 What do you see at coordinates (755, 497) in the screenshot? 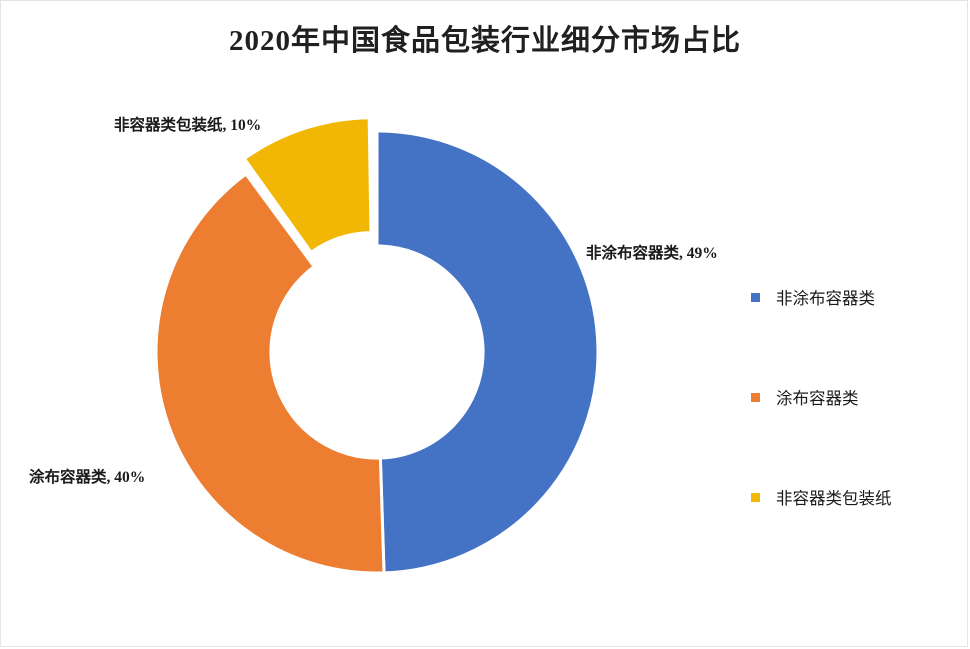
I see `legend-swatch-icon-yellow` at bounding box center [755, 497].